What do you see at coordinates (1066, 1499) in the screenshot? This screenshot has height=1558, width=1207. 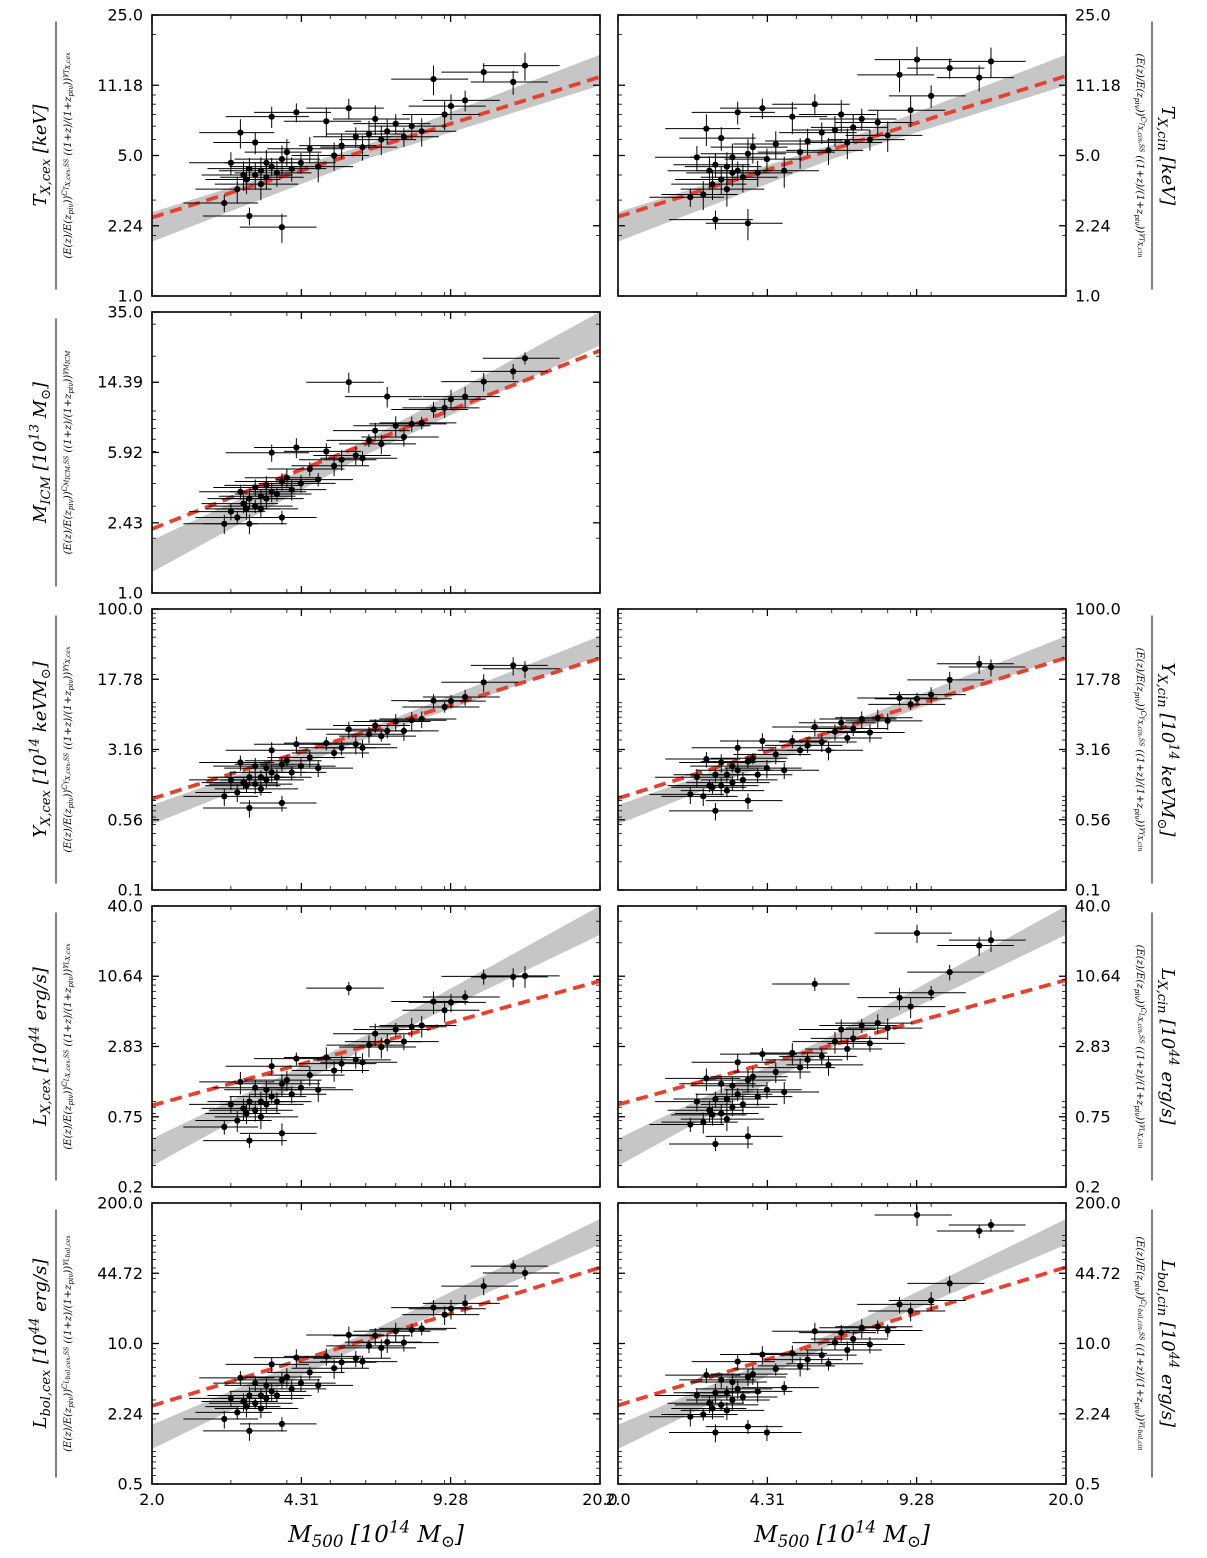 I see `x-tick-label: 20.0` at bounding box center [1066, 1499].